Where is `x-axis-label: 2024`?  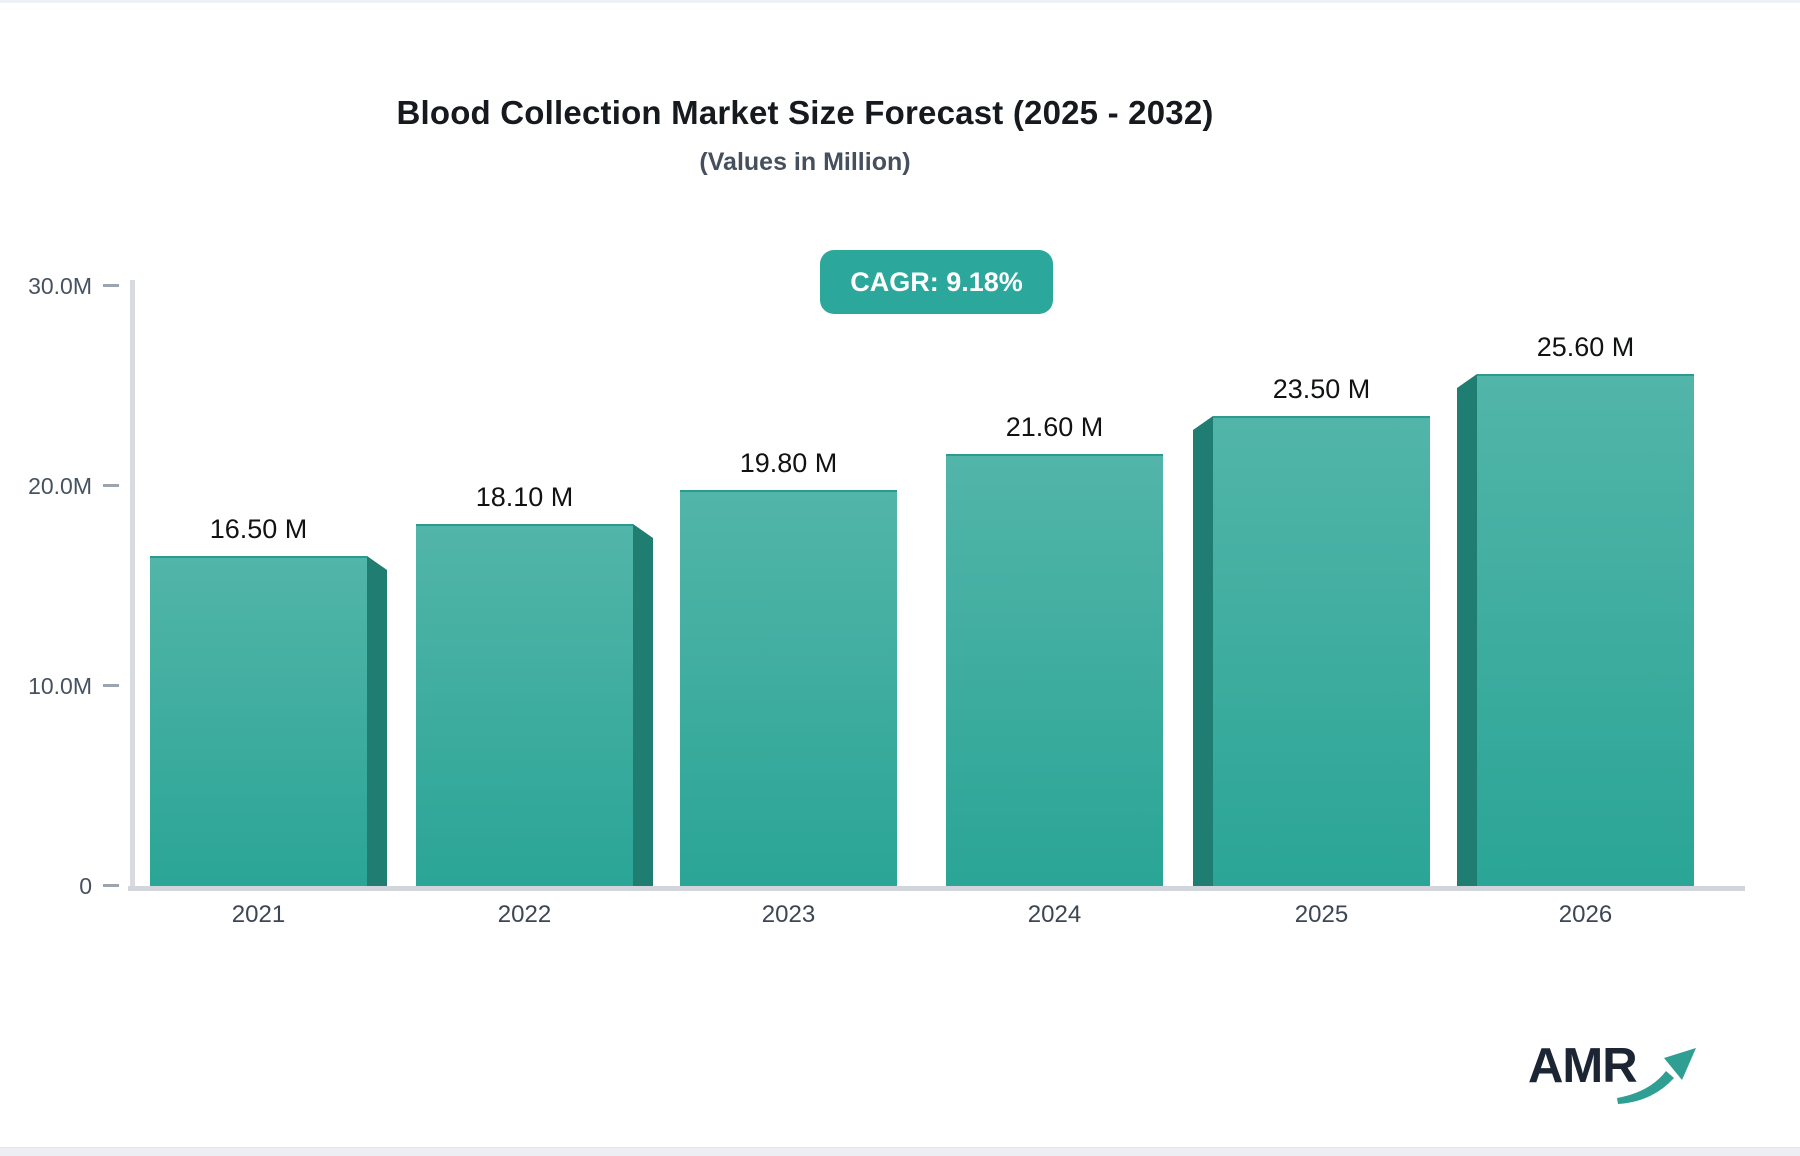 x-axis-label: 2024 is located at coordinates (1054, 914).